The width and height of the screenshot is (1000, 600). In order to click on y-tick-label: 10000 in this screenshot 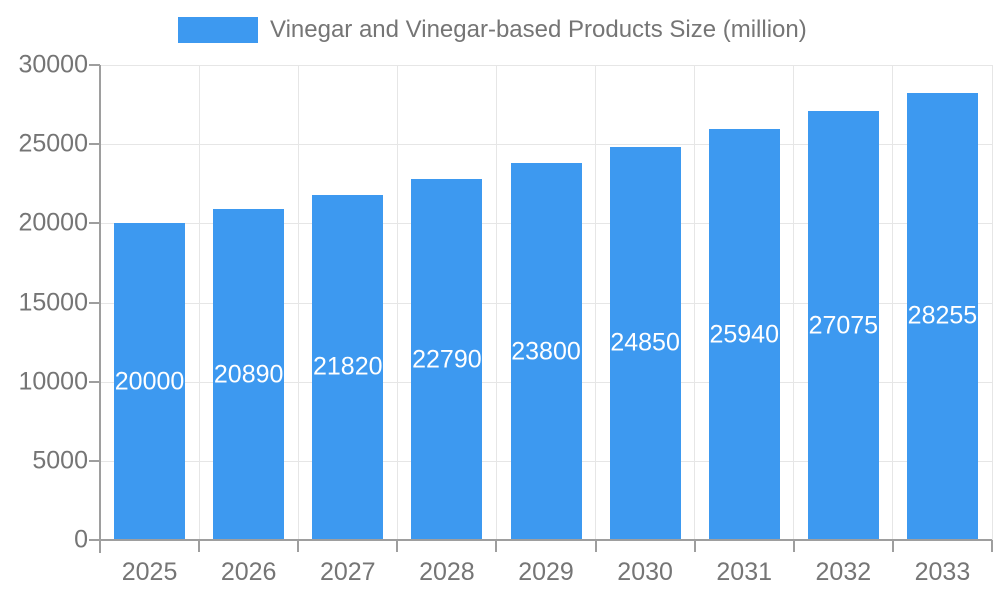, I will do `click(53, 381)`.